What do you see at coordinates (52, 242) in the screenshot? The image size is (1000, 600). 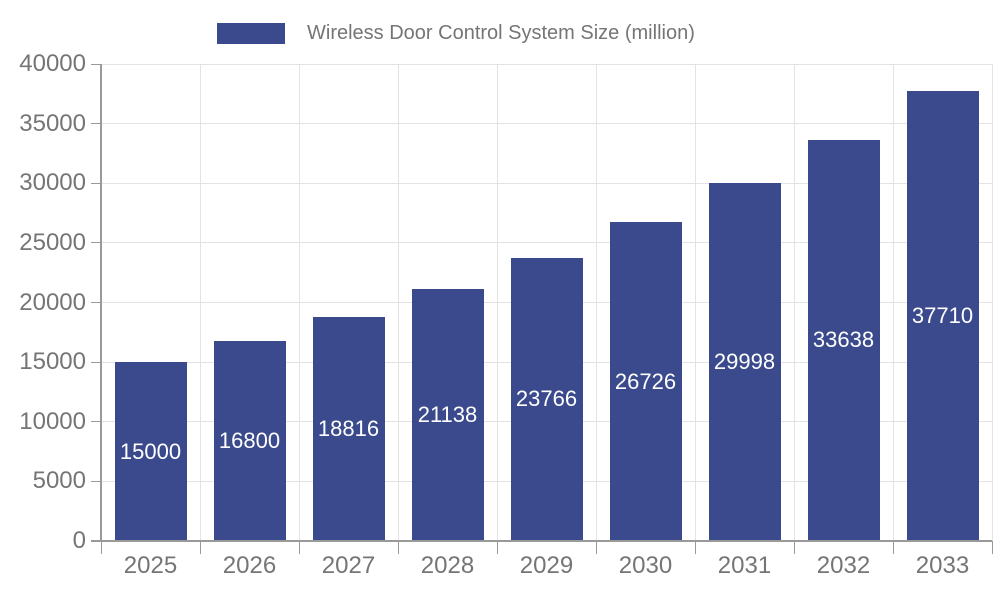 I see `y-tick-label: 25000` at bounding box center [52, 242].